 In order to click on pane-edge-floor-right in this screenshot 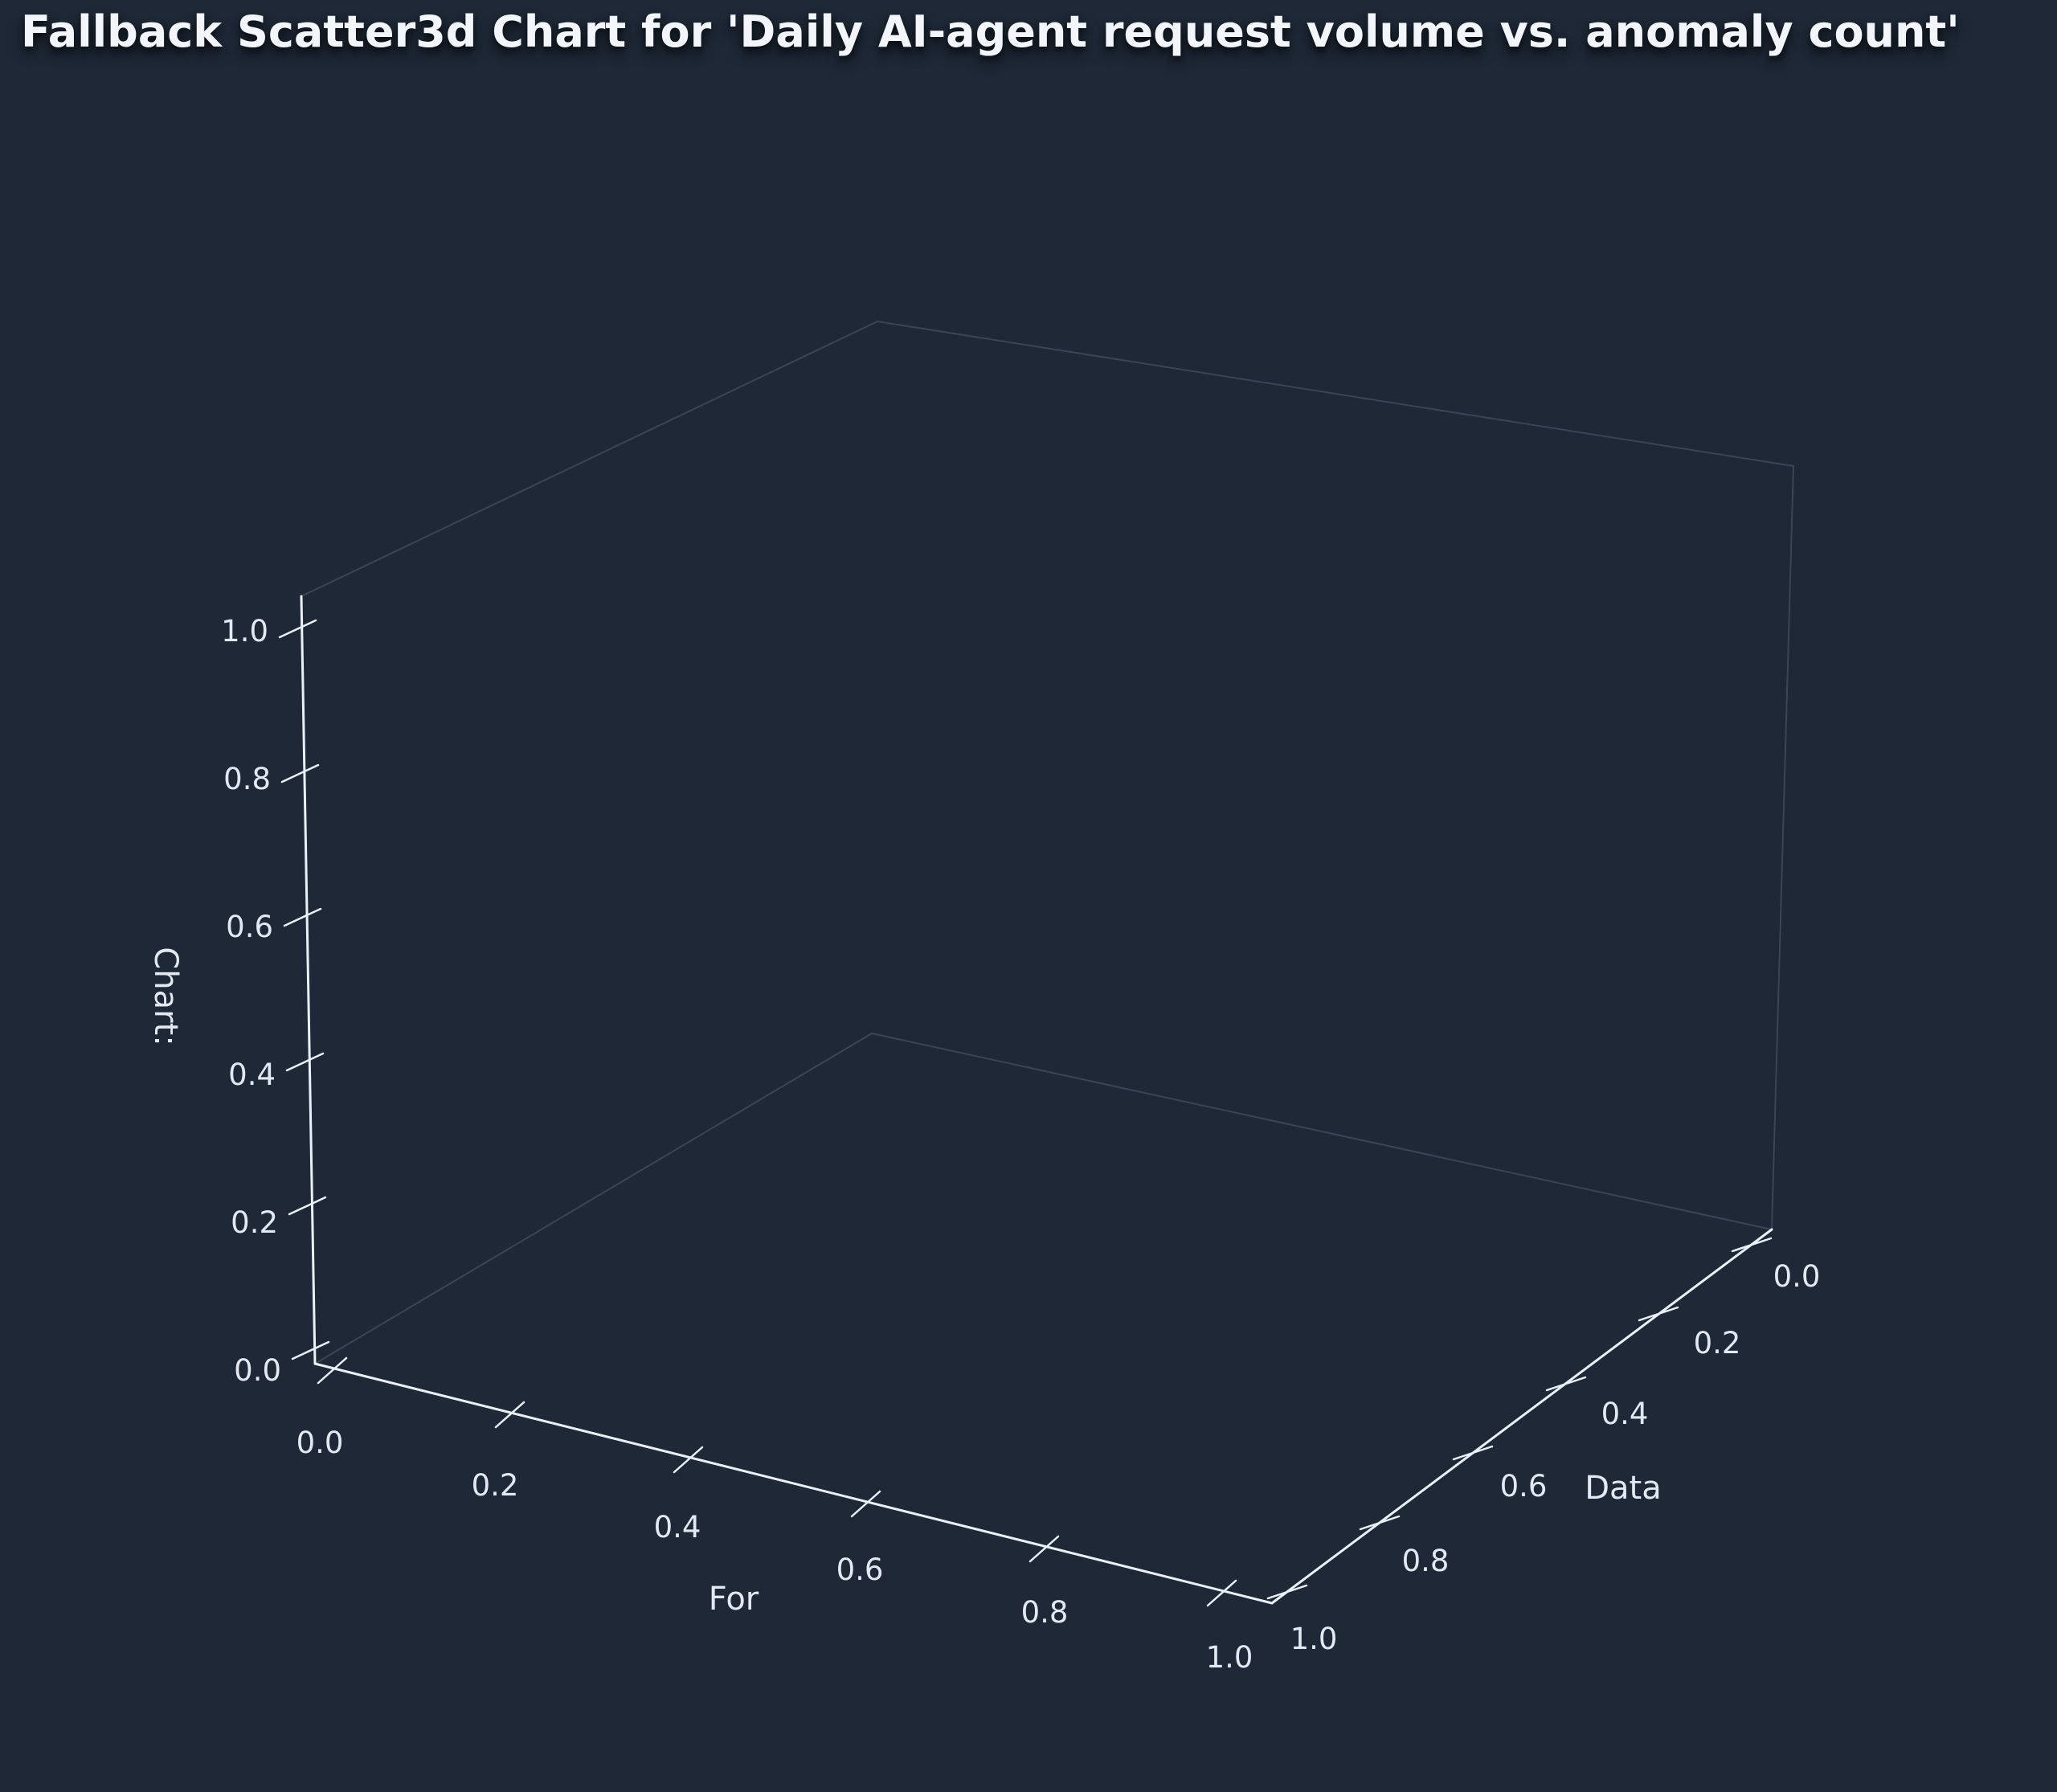, I will do `click(1322, 1131)`.